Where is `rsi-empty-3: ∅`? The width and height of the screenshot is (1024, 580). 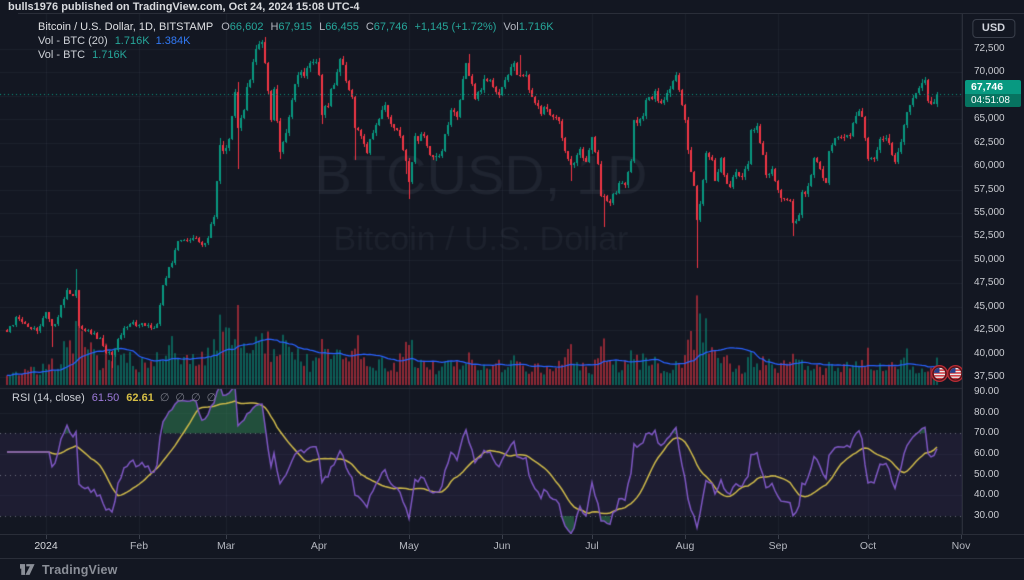
rsi-empty-3: ∅ is located at coordinates (196, 398).